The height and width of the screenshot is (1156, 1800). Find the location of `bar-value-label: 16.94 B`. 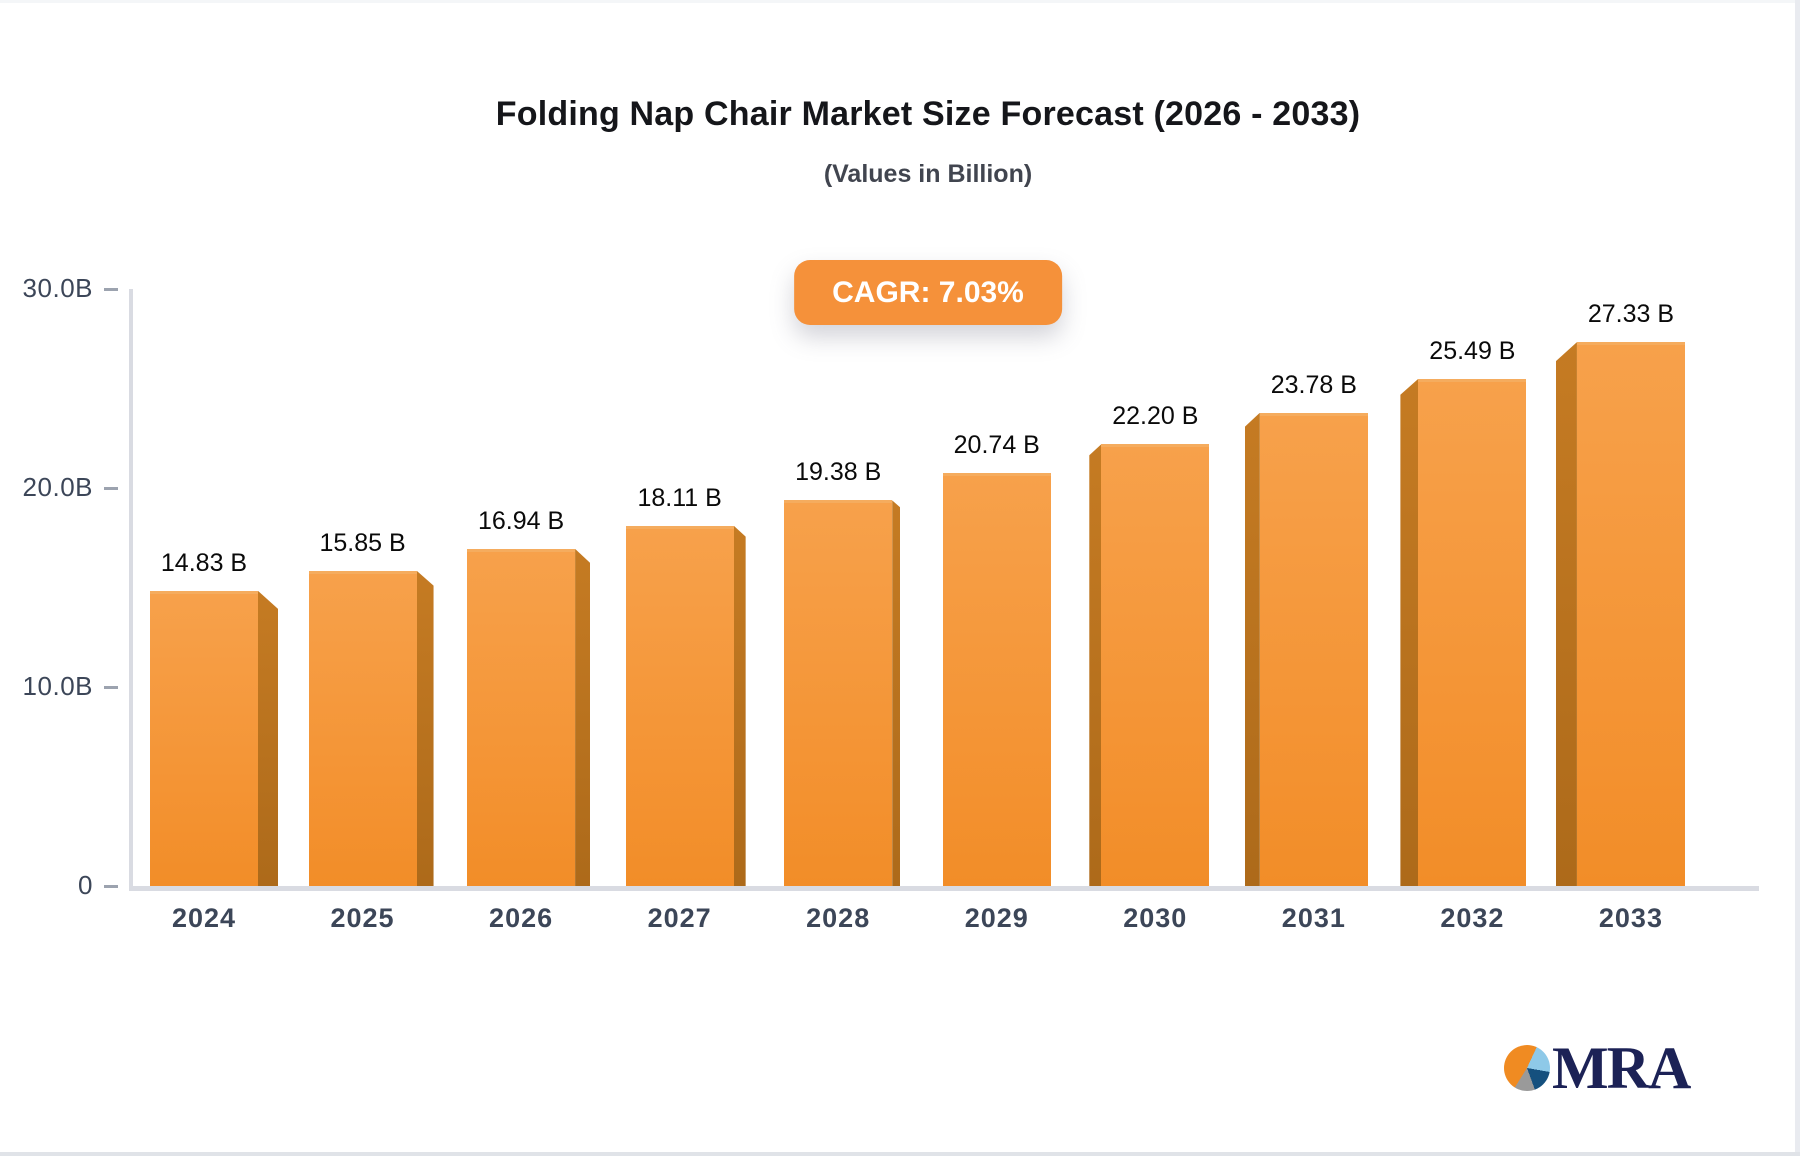

bar-value-label: 16.94 B is located at coordinates (521, 520).